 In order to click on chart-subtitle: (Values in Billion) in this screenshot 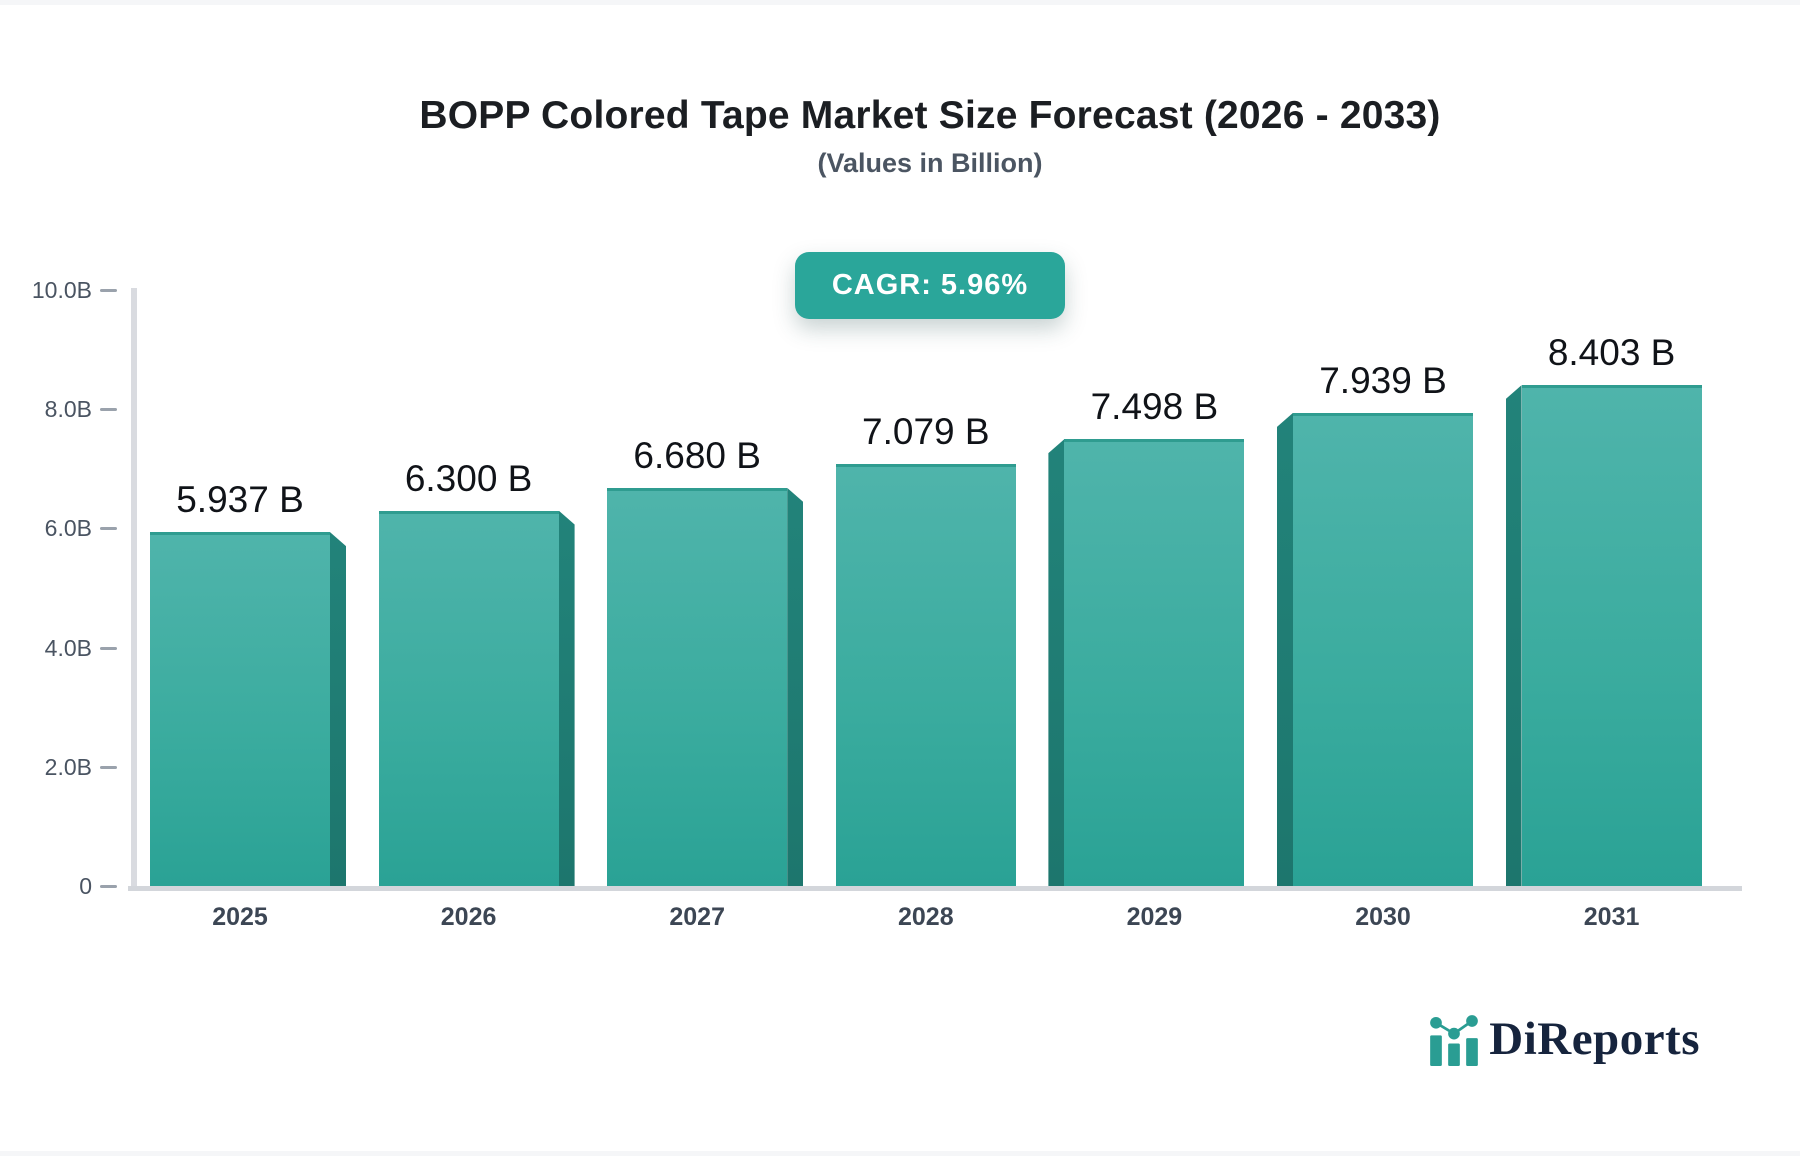, I will do `click(930, 163)`.